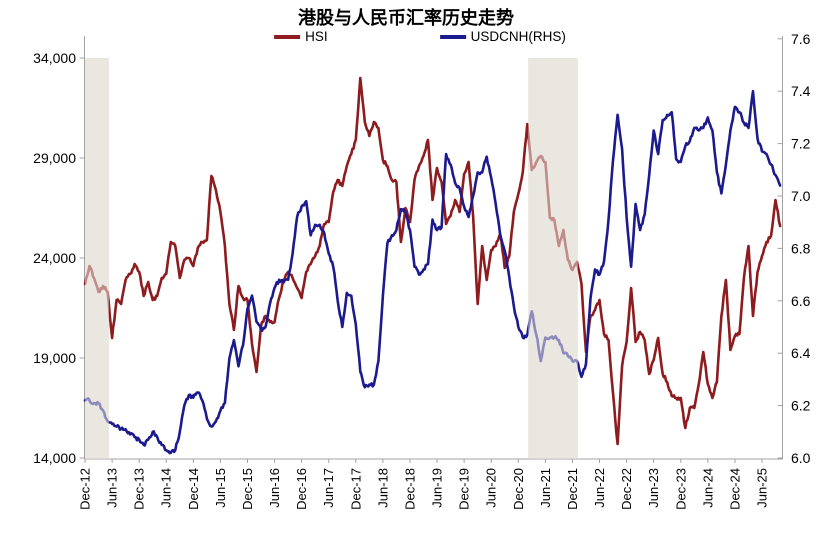  I want to click on chart-legend: HSI USDCNH(RHS), so click(420, 36).